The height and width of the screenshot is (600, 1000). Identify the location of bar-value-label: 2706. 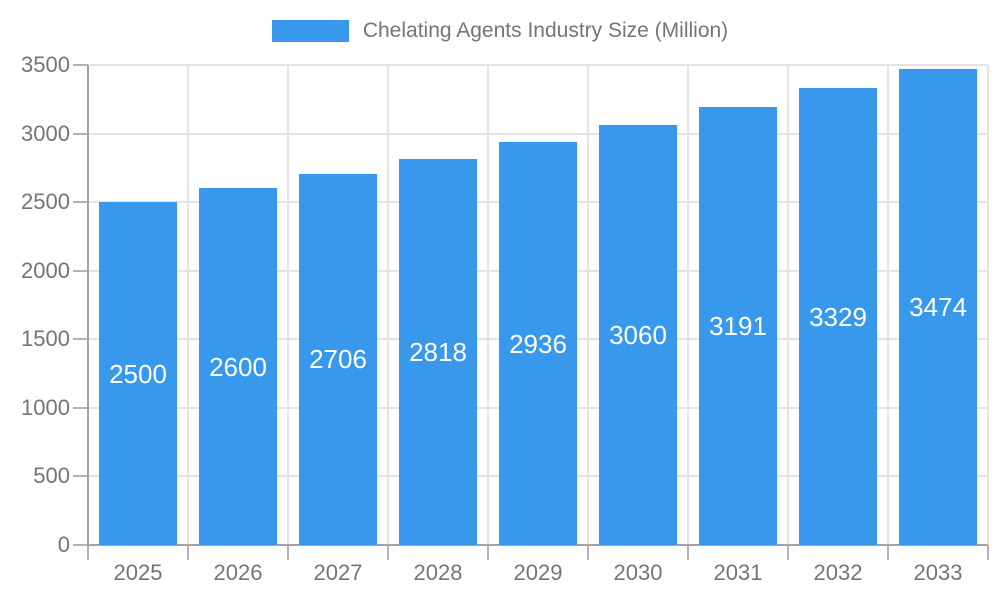
(338, 359).